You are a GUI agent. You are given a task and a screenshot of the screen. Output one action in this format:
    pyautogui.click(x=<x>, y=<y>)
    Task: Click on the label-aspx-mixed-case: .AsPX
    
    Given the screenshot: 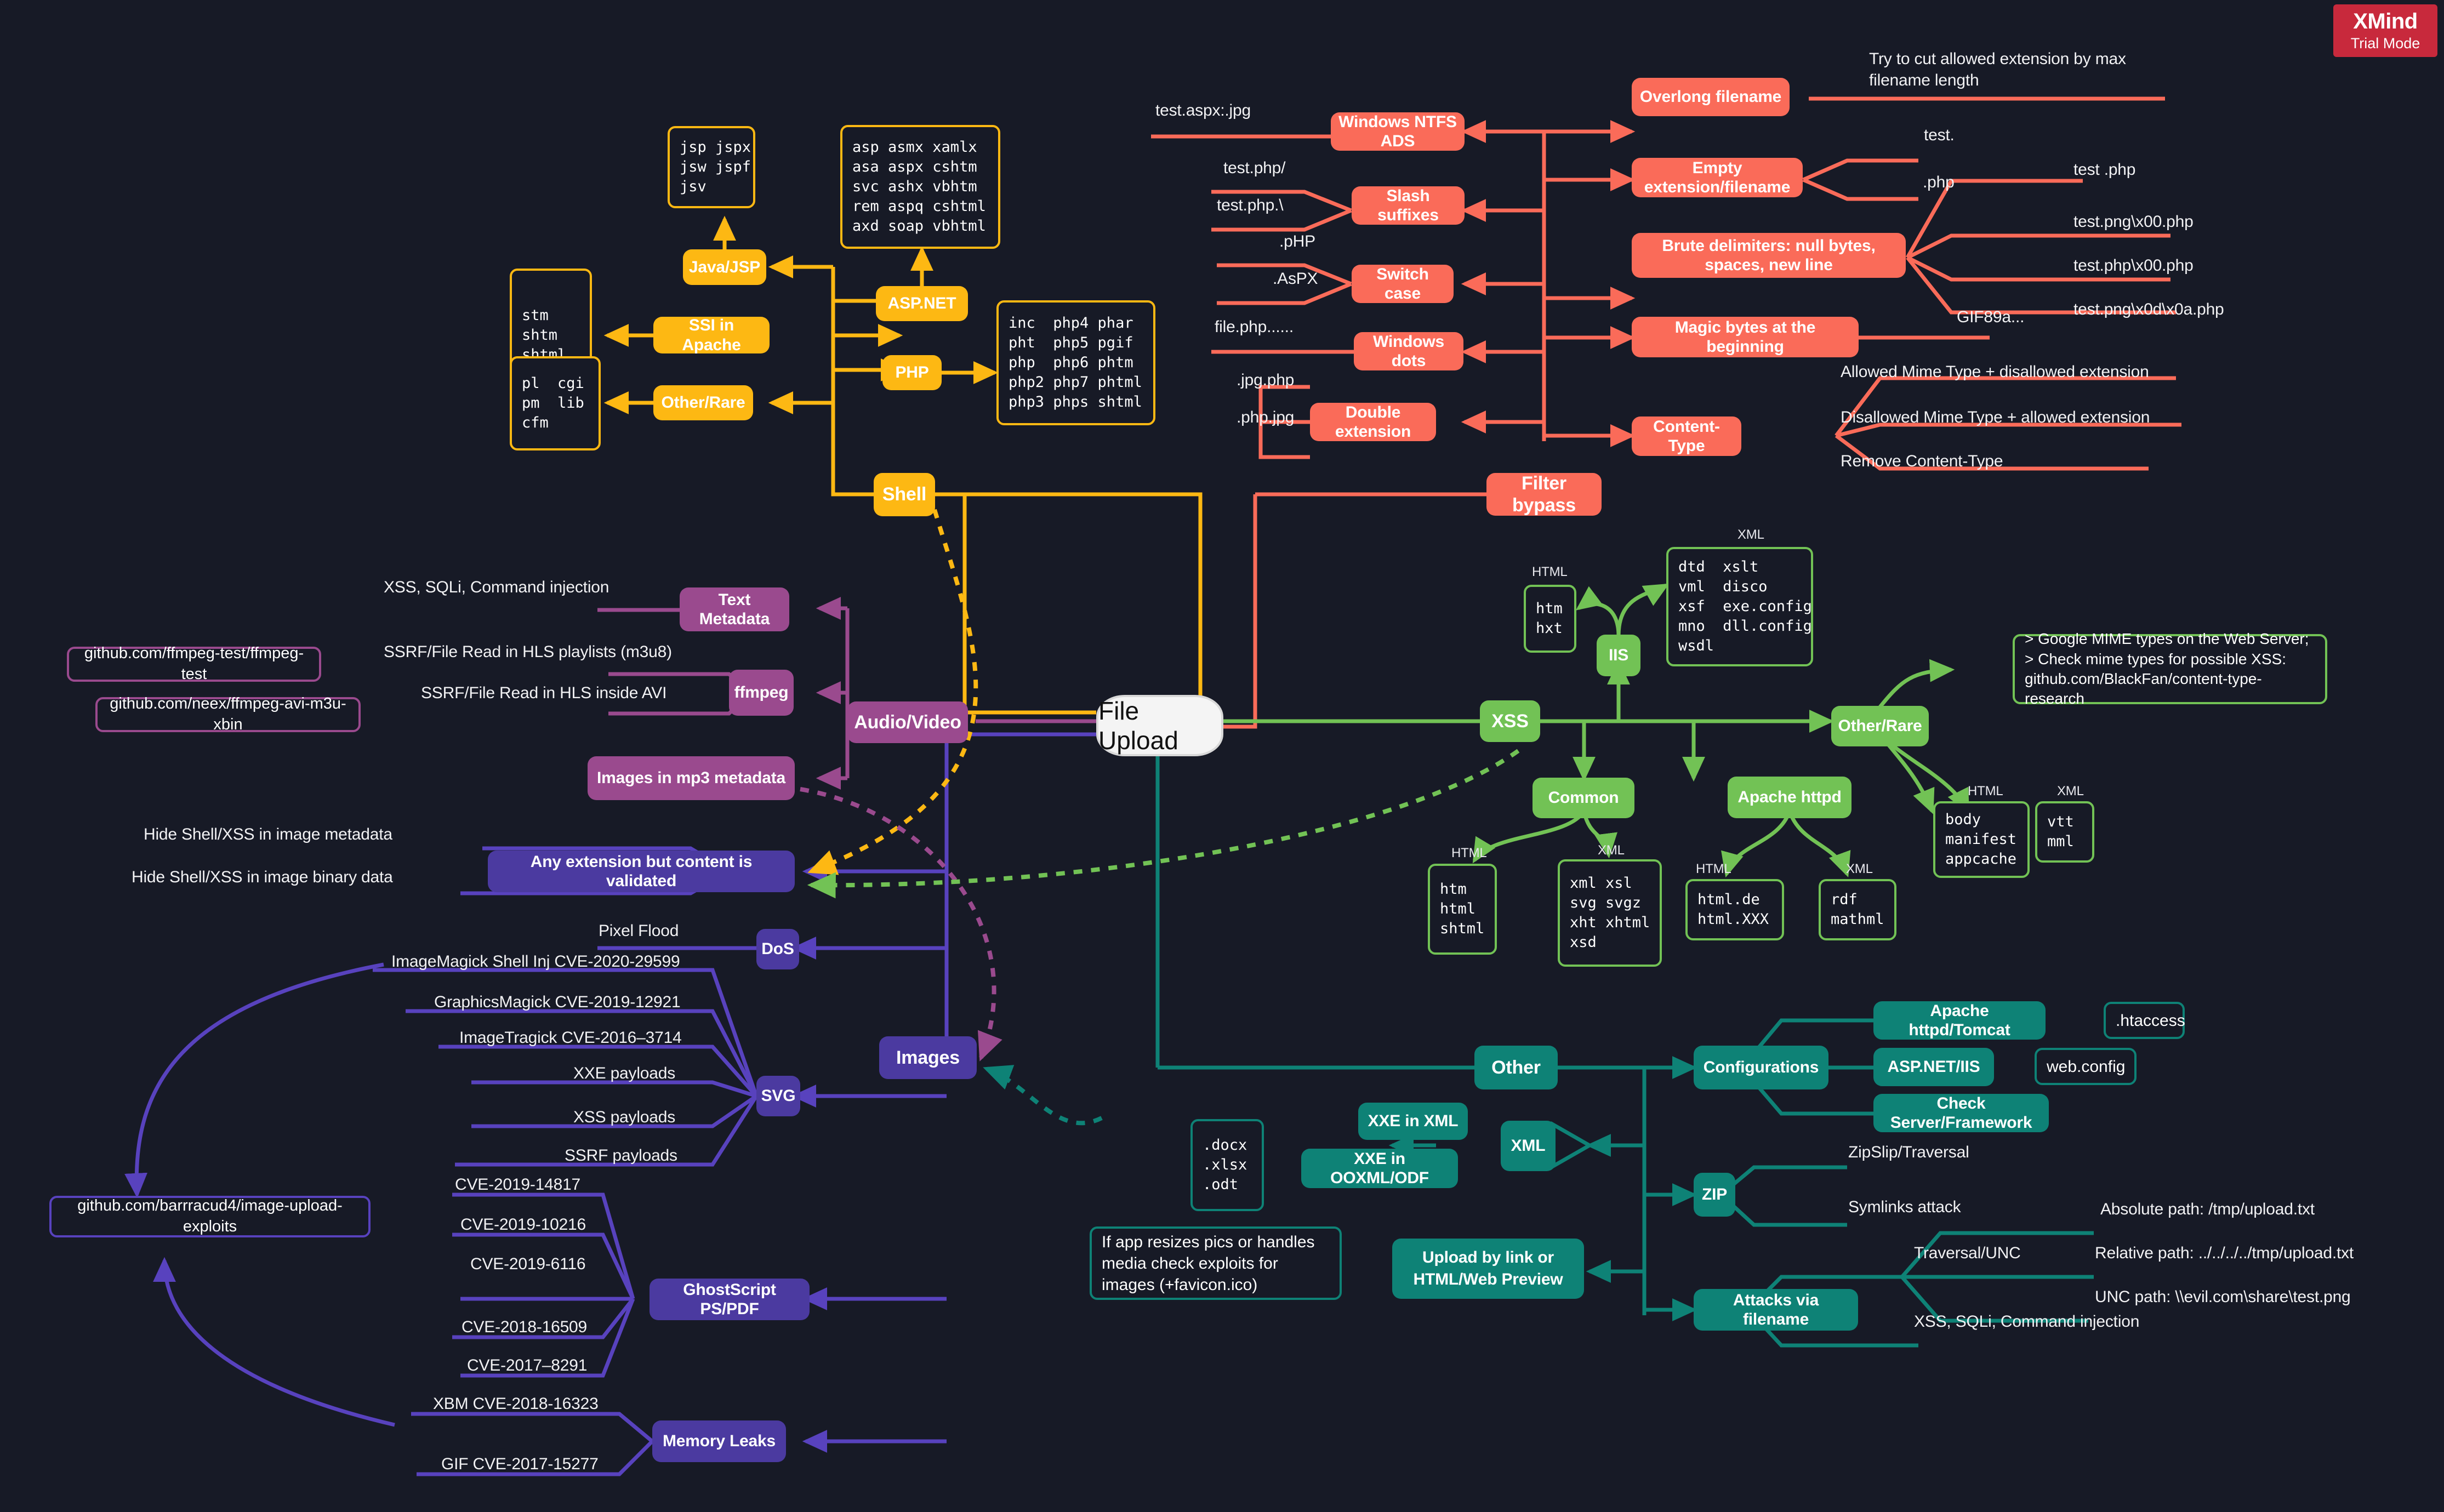 What is the action you would take?
    pyautogui.click(x=1295, y=279)
    